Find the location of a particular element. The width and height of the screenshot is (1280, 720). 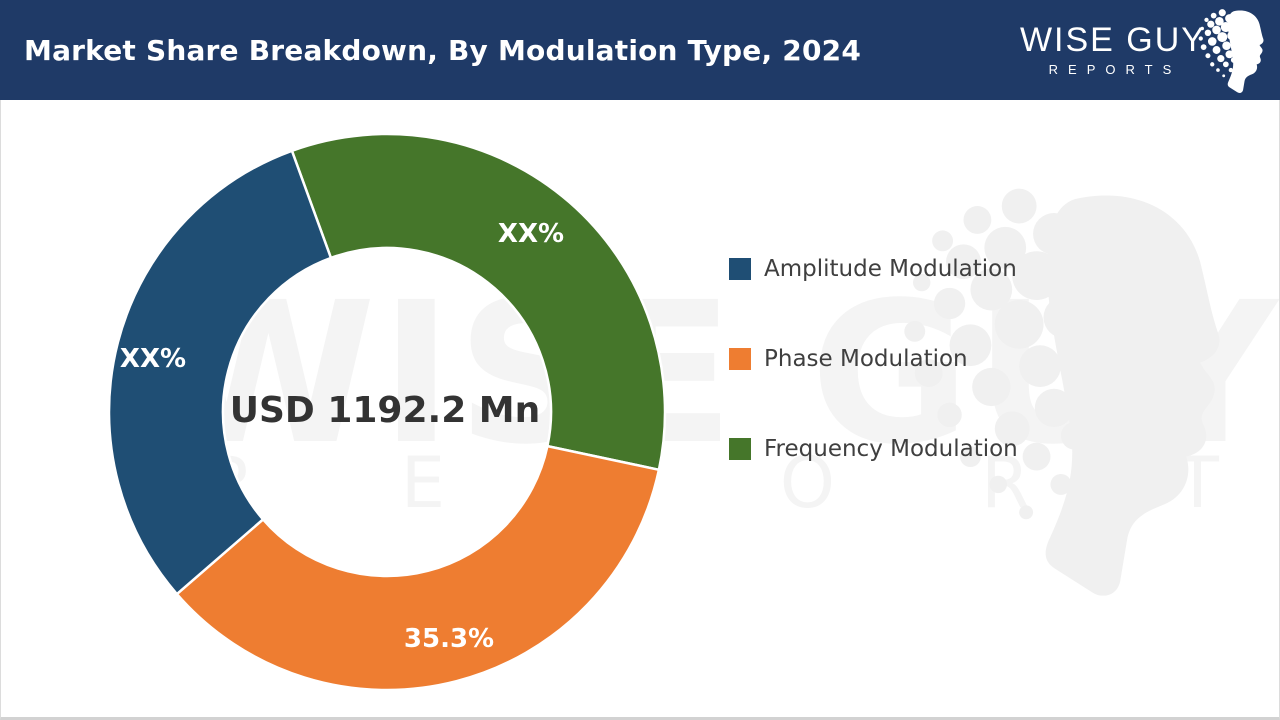

slice-phase-modulation is located at coordinates (418, 568).